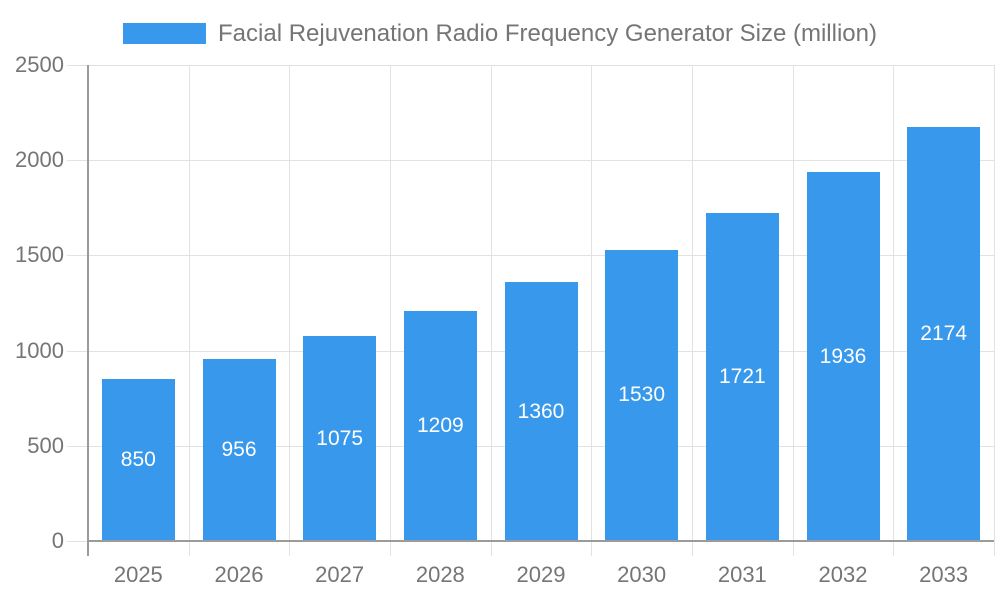 The width and height of the screenshot is (1000, 600). I want to click on bar-value-label: 1360, so click(541, 411).